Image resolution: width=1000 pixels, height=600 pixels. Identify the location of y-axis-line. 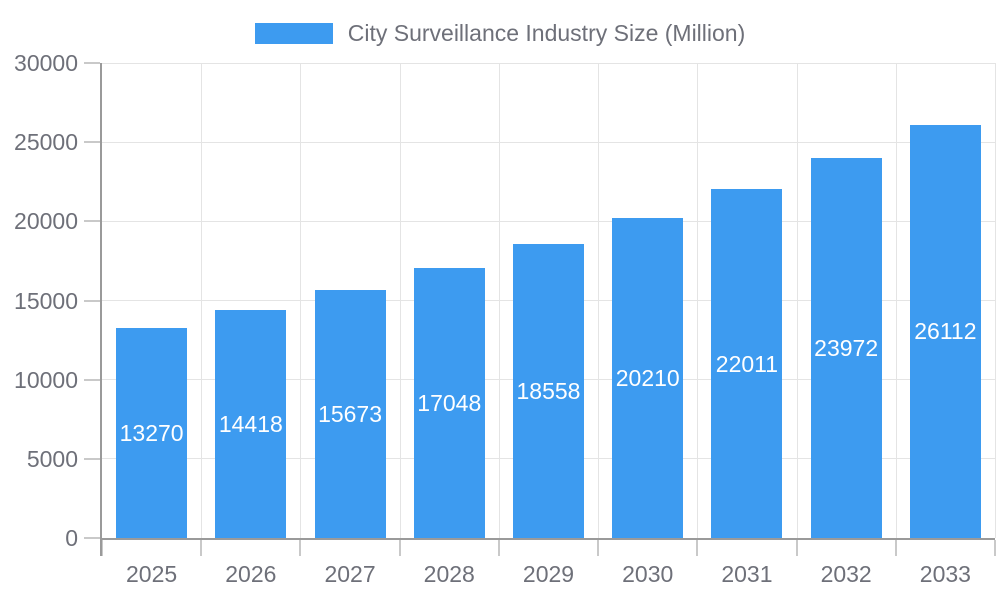
(101, 309).